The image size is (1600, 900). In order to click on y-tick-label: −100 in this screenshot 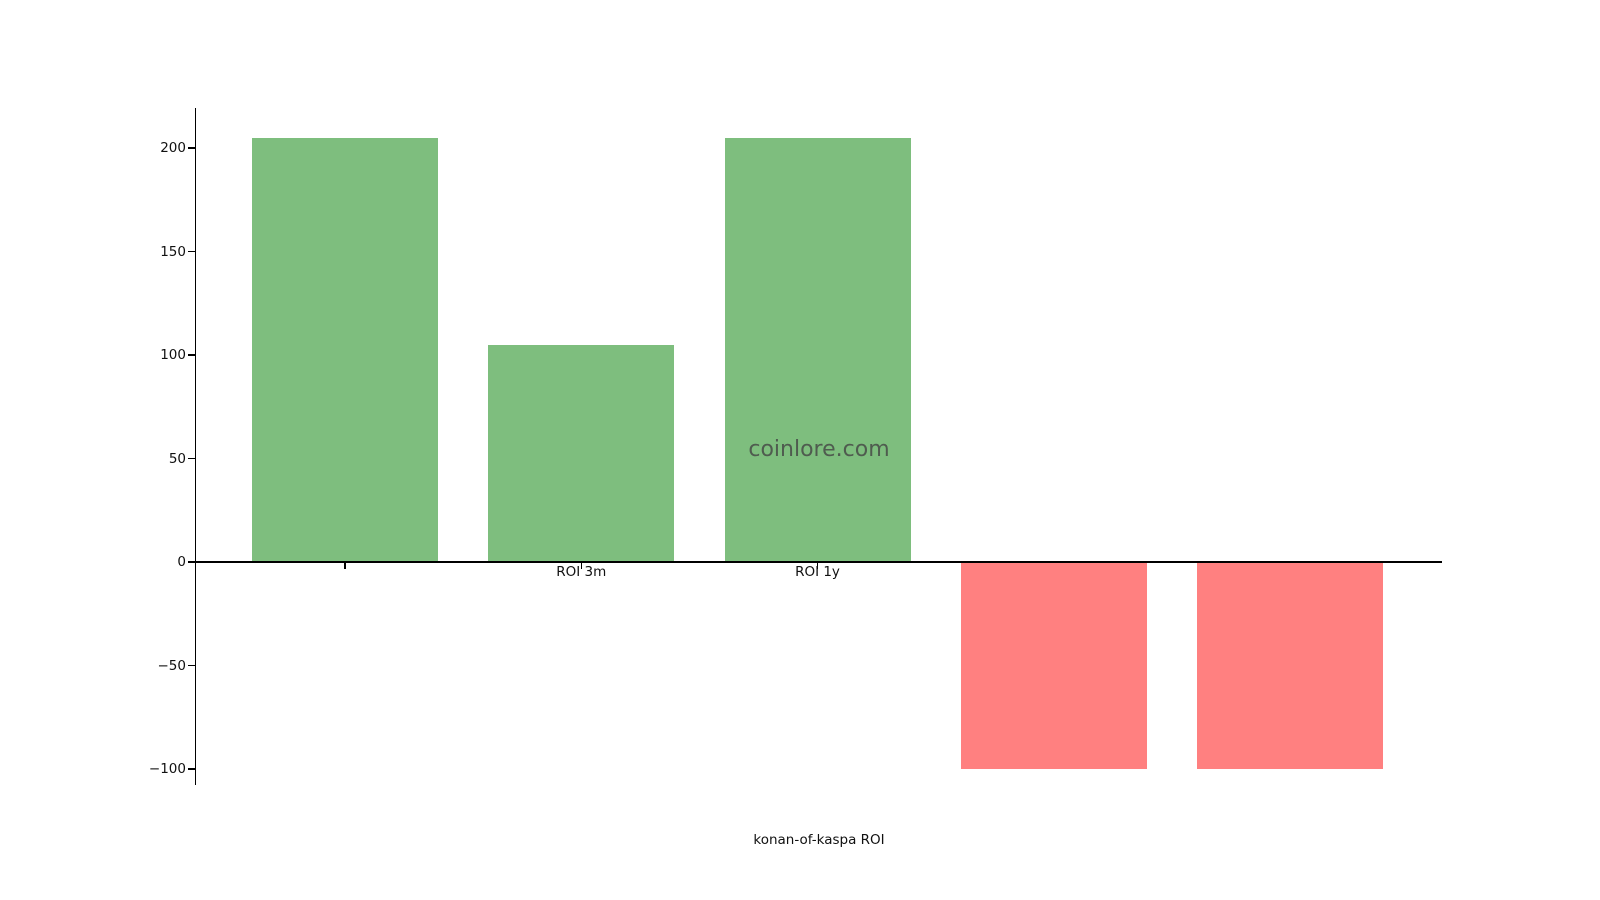, I will do `click(167, 769)`.